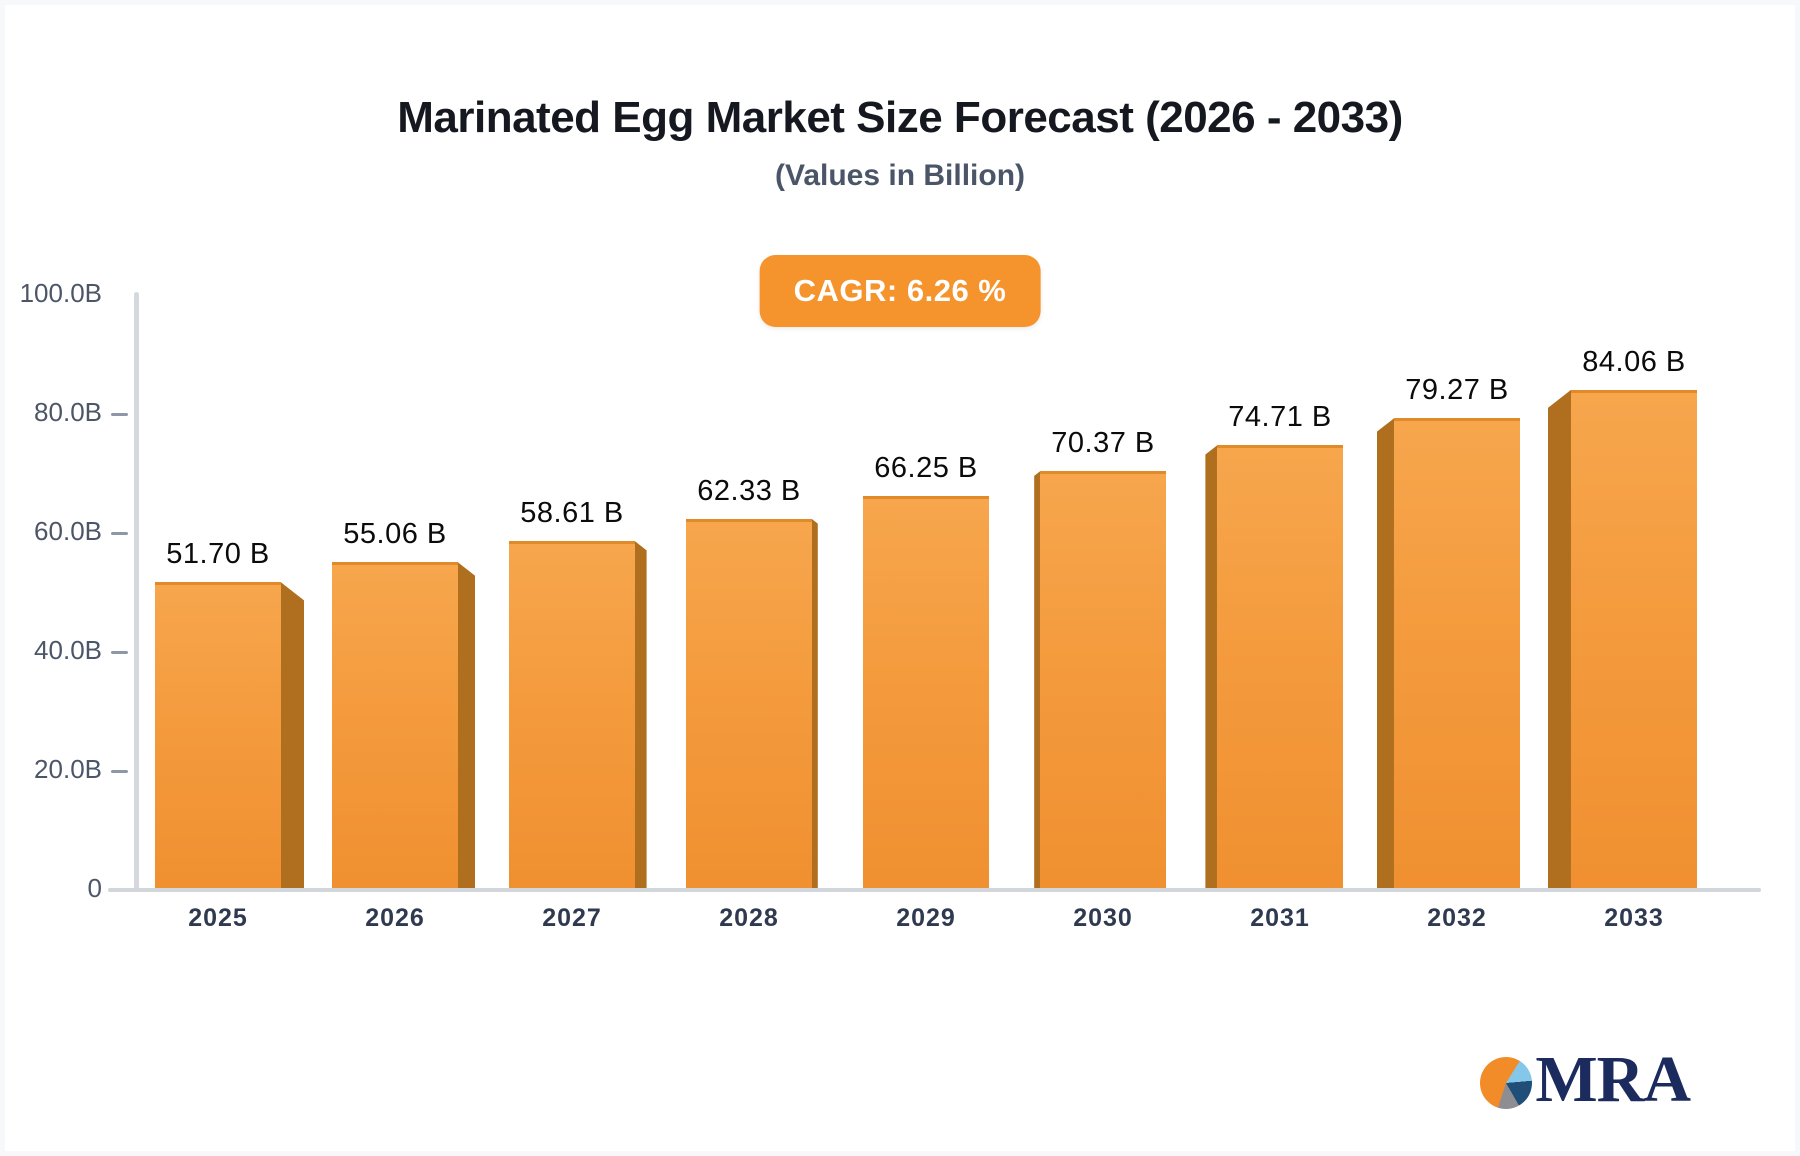  What do you see at coordinates (395, 726) in the screenshot?
I see `bar-2026` at bounding box center [395, 726].